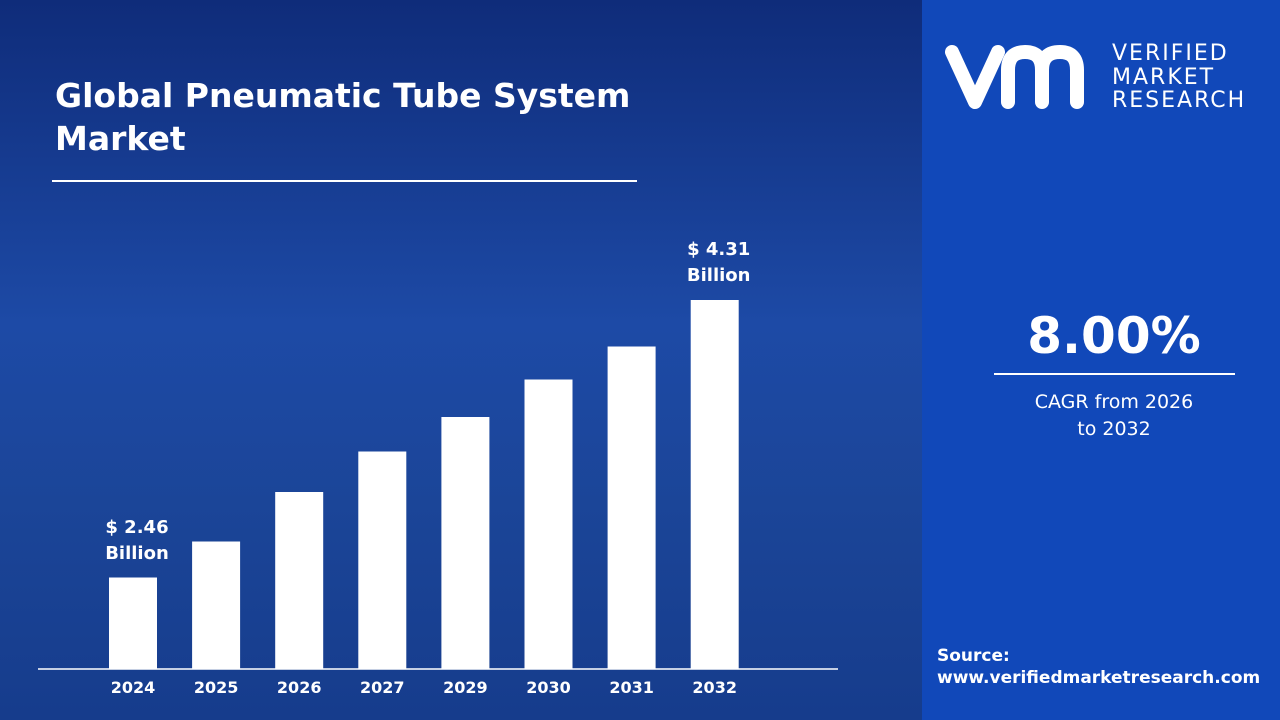 The height and width of the screenshot is (720, 1280). Describe the element at coordinates (1164, 77) in the screenshot. I see `brand-line: MARKET` at that location.